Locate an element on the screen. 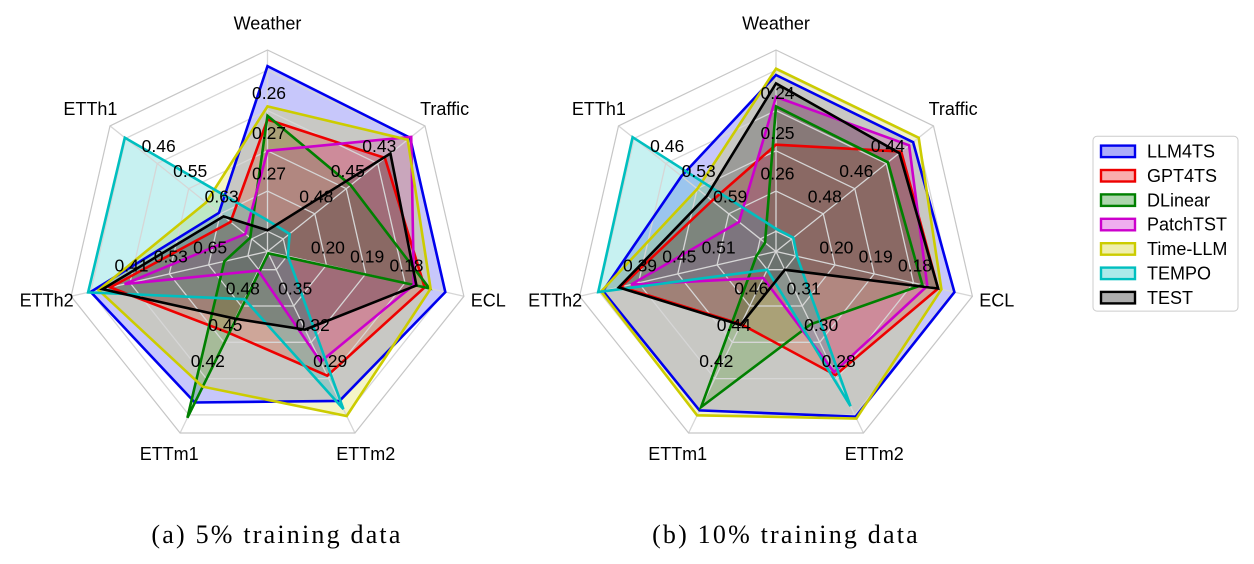 This screenshot has width=1254, height=564. svg-text: 0.24 is located at coordinates (777, 93).